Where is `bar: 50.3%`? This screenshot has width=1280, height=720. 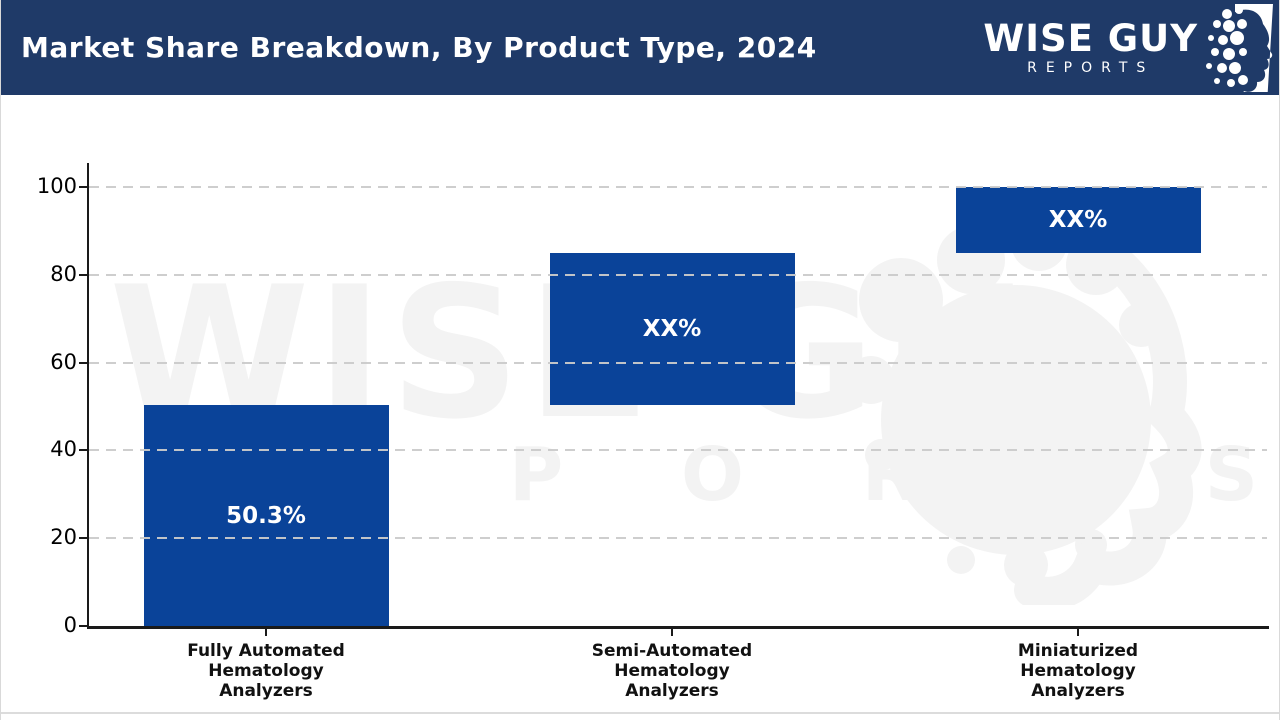 bar: 50.3% is located at coordinates (266, 515).